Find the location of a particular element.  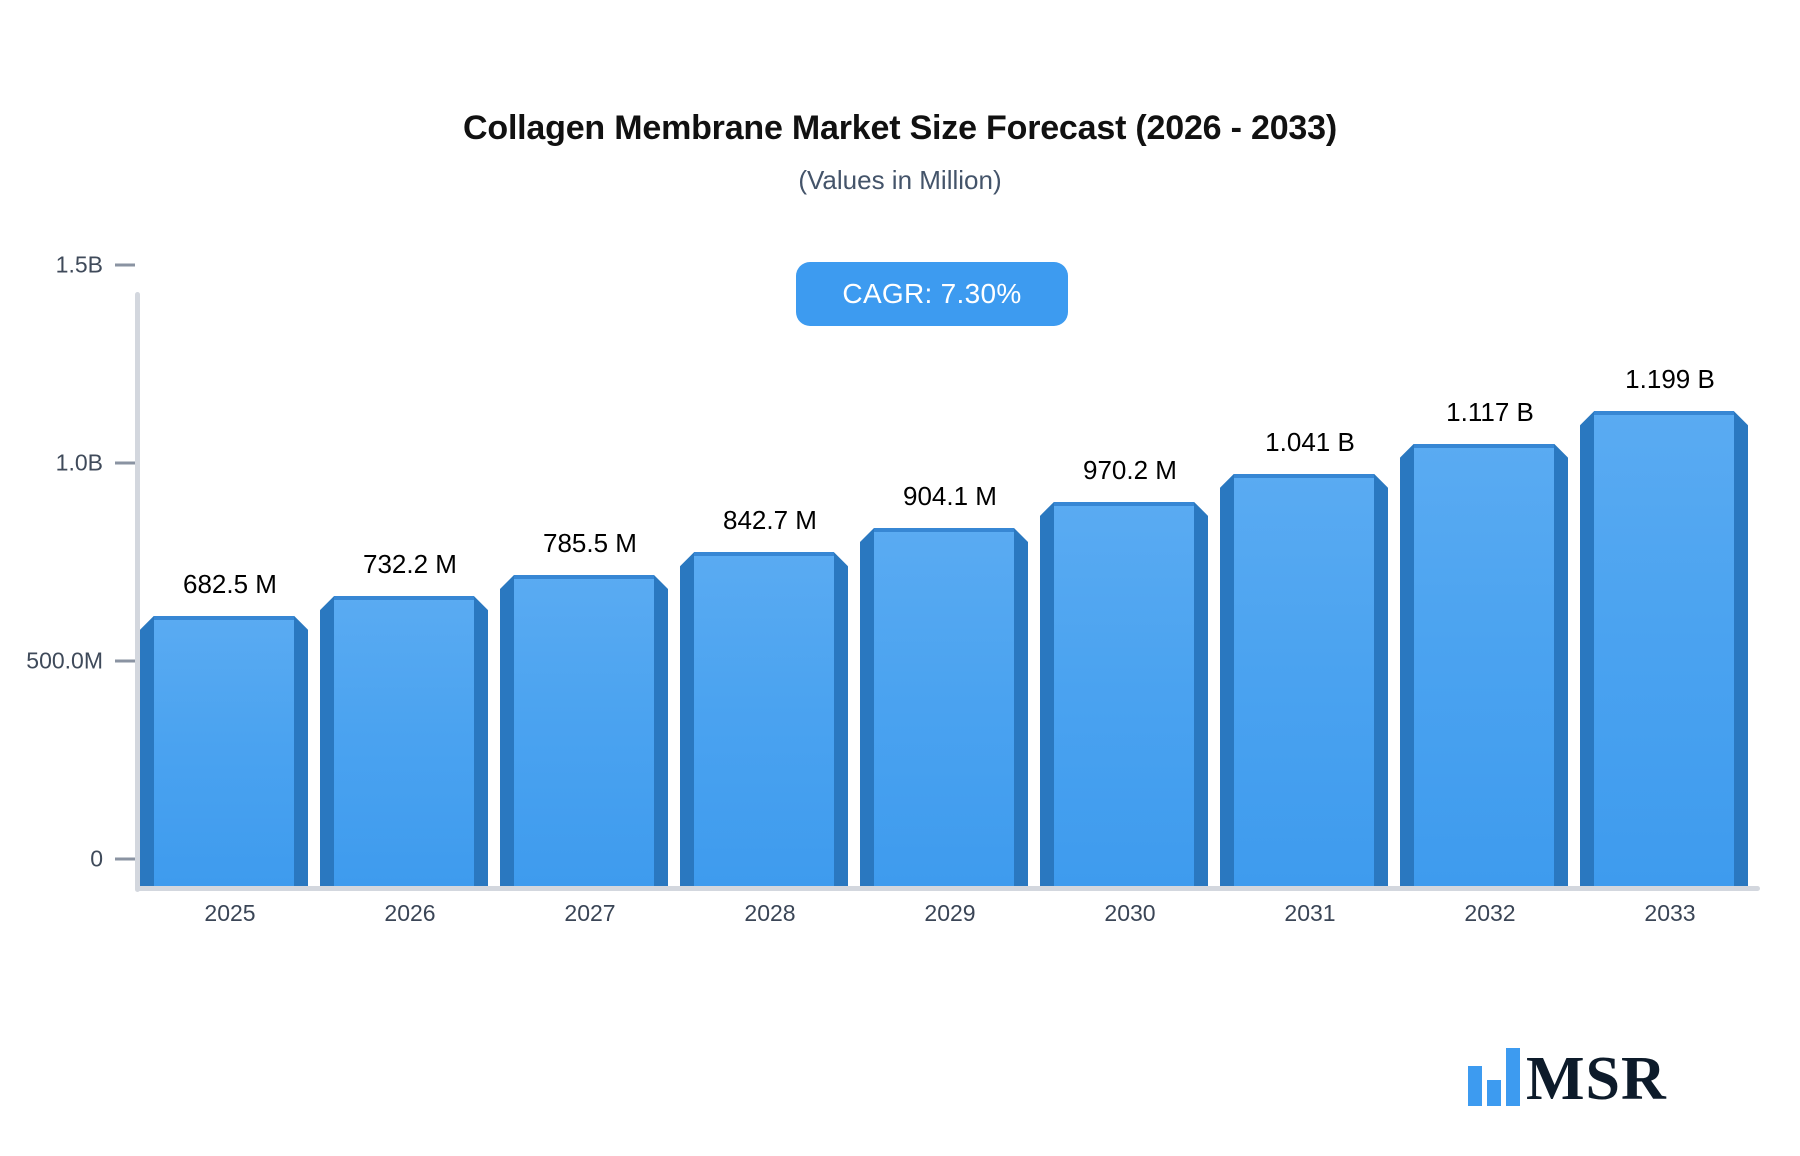

bar-value-label: 842.7 M is located at coordinates (770, 520).